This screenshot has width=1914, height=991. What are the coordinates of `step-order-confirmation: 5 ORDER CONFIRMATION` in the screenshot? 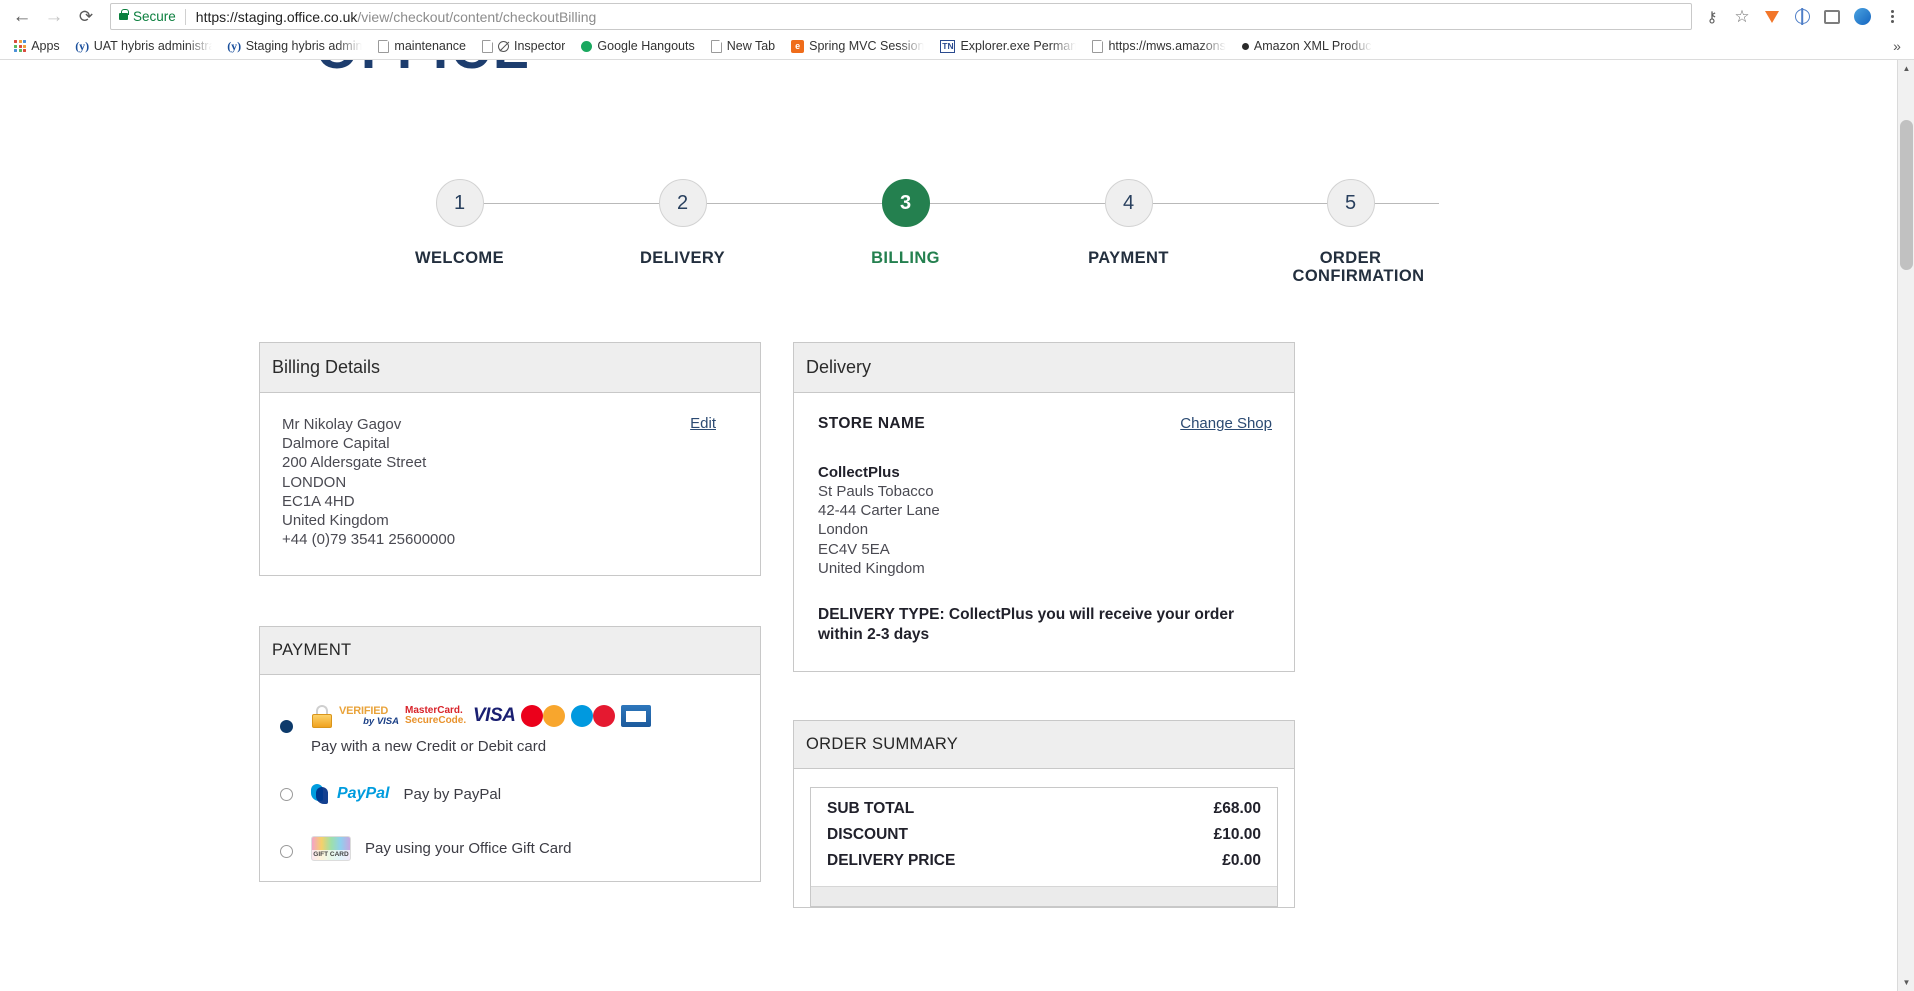 It's located at (1351, 205).